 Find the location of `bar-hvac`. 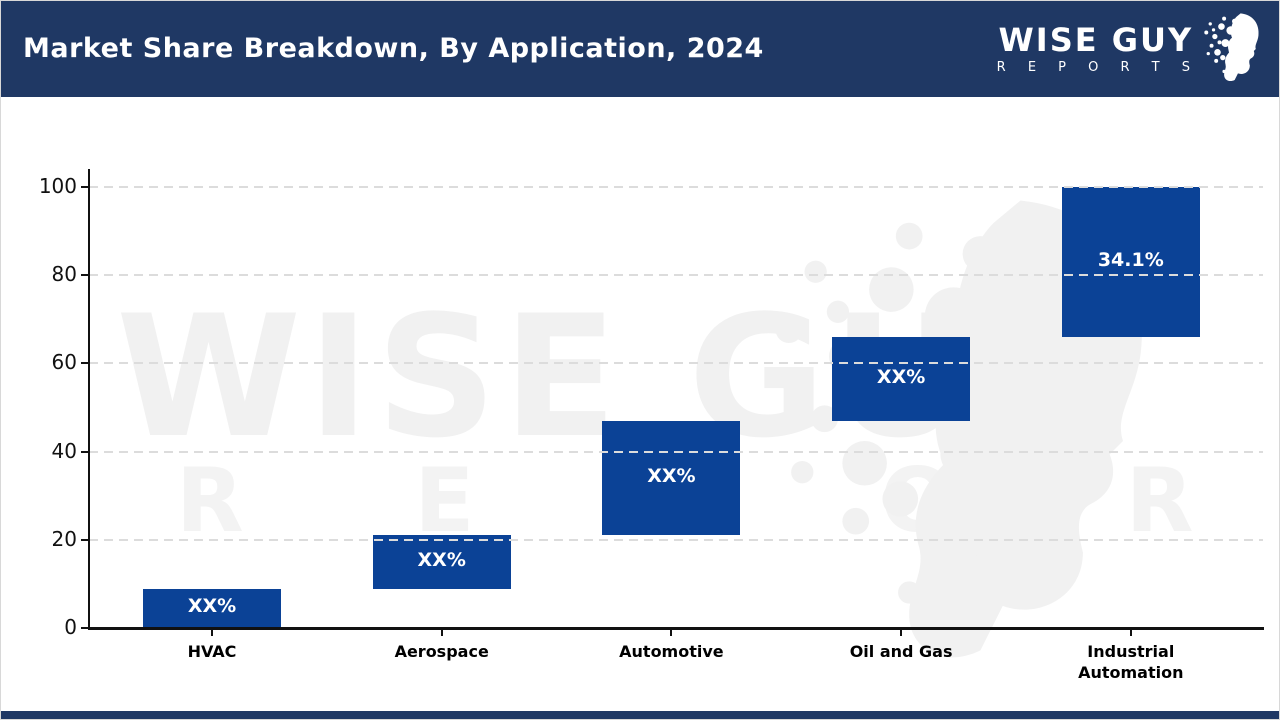

bar-hvac is located at coordinates (212, 608).